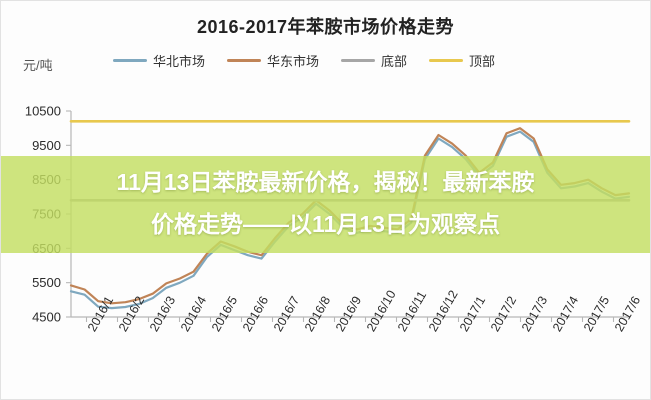  Describe the element at coordinates (46, 145) in the screenshot. I see `y-tick-label: 9500` at that location.